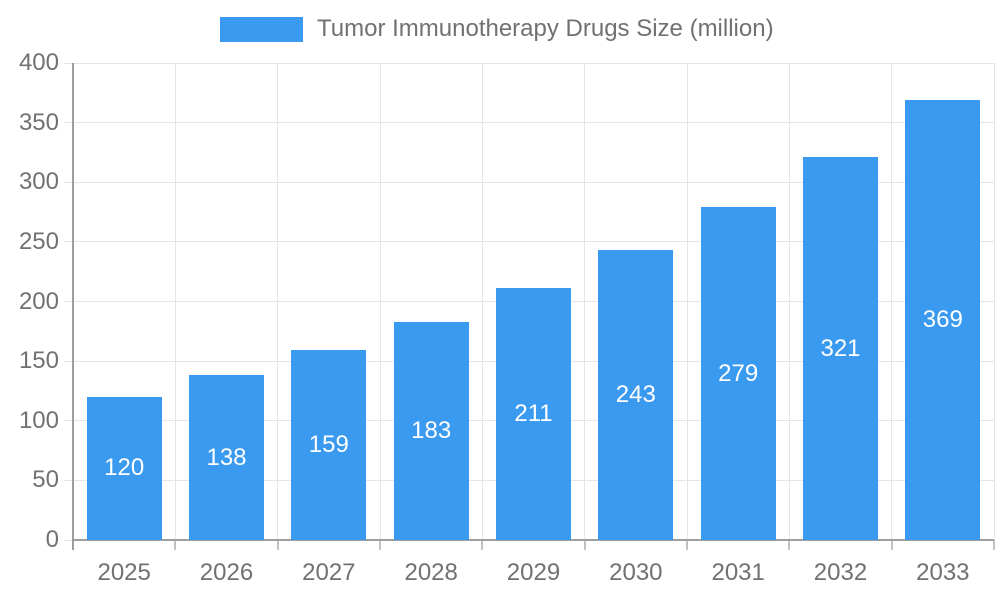 The image size is (1000, 600). What do you see at coordinates (738, 572) in the screenshot?
I see `x-axis-label: 2031` at bounding box center [738, 572].